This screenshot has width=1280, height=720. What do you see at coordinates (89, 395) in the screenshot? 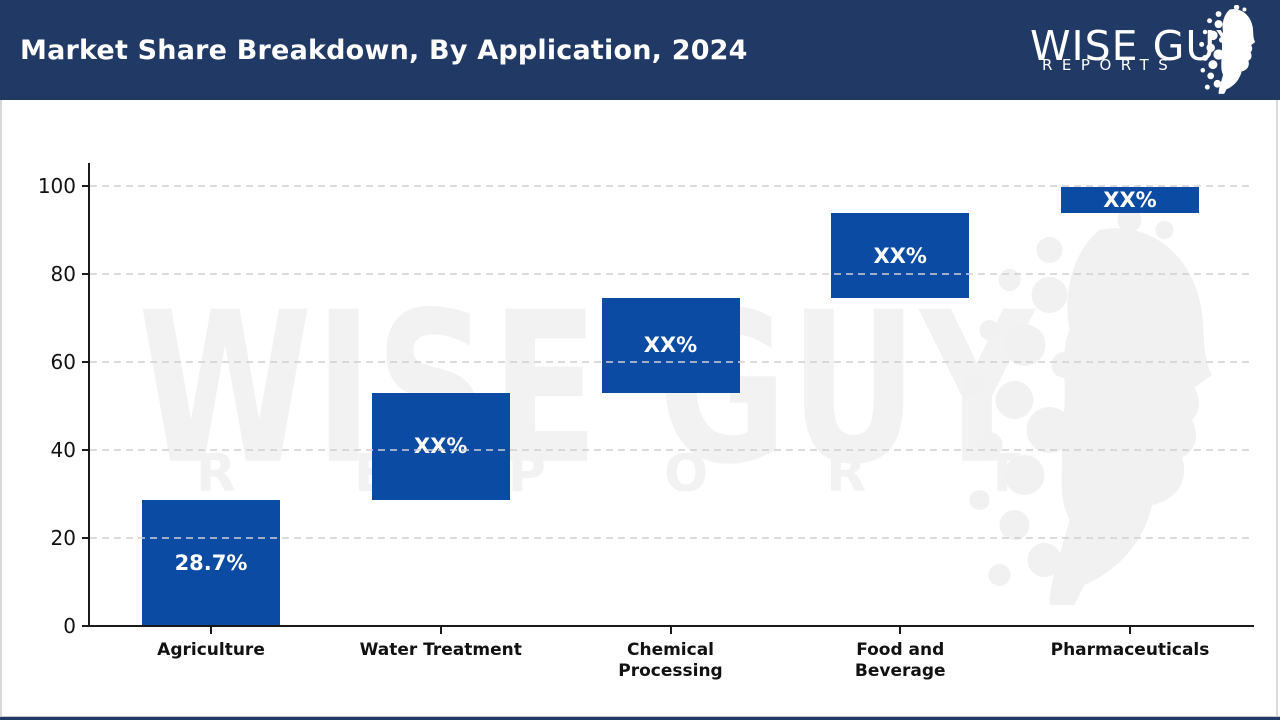
I see `y-axis-line` at bounding box center [89, 395].